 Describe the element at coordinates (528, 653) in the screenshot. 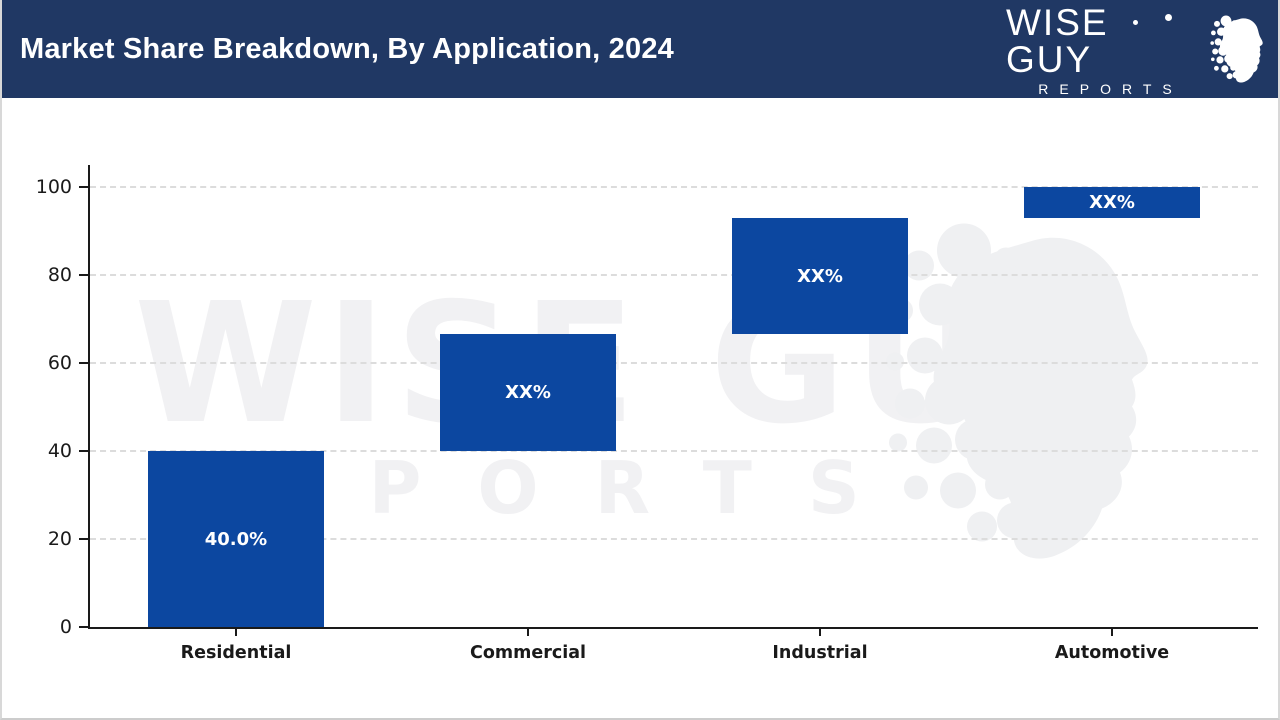

I see `x-tick-label: Commercial` at that location.